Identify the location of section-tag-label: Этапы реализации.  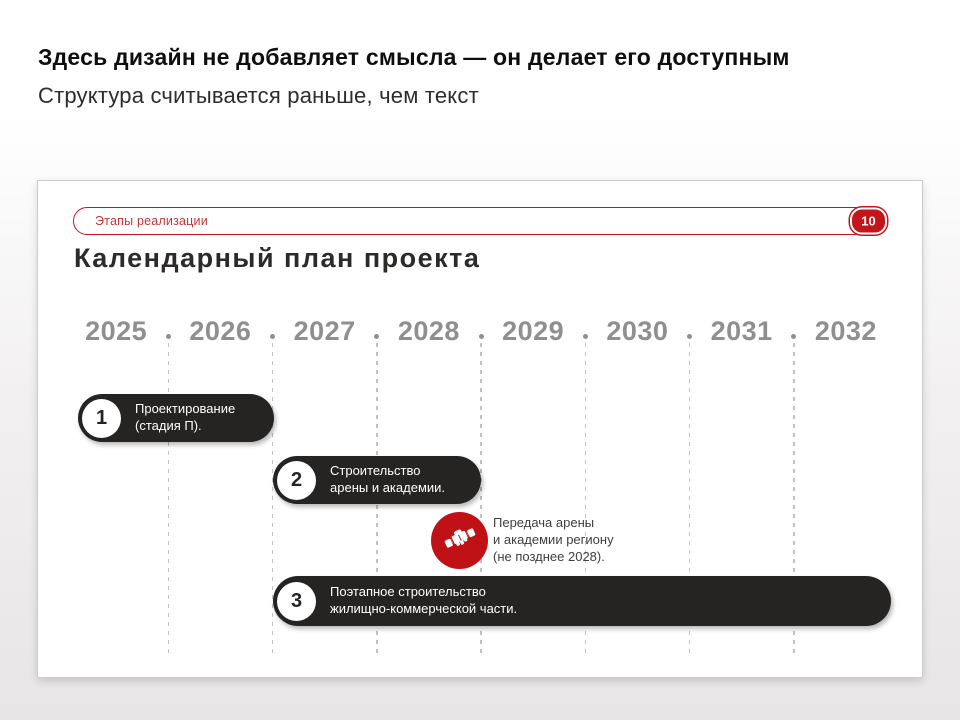
(151, 221).